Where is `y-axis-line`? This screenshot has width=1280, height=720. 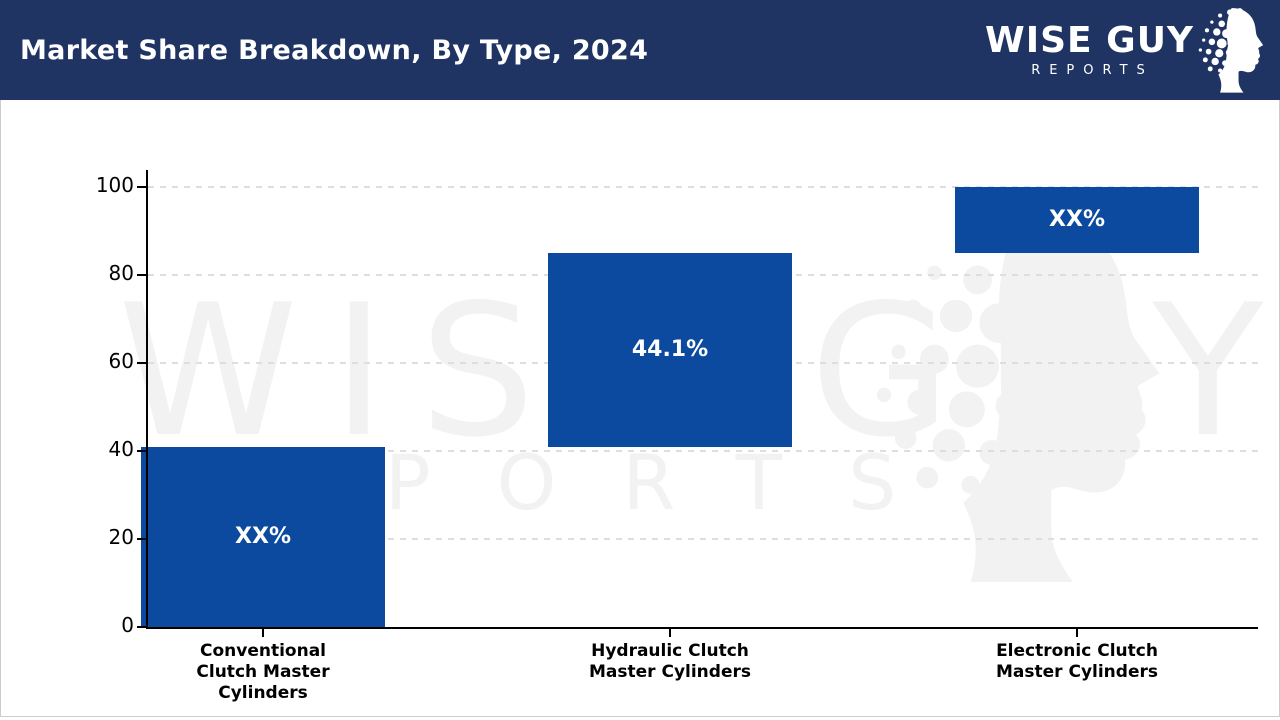 y-axis-line is located at coordinates (147, 399).